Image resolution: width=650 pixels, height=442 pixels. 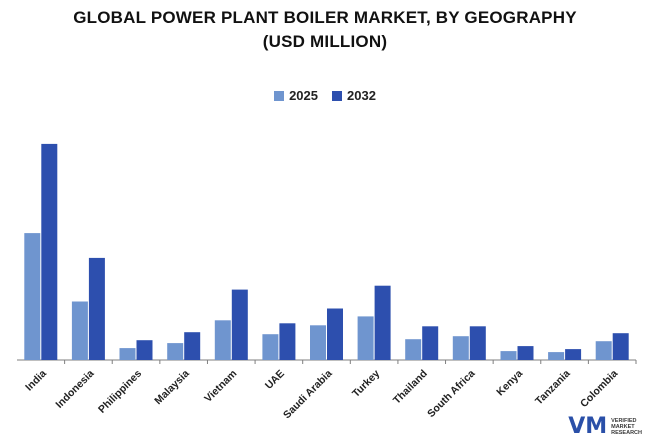 What do you see at coordinates (508, 355) in the screenshot?
I see `bar-kenya-2025` at bounding box center [508, 355].